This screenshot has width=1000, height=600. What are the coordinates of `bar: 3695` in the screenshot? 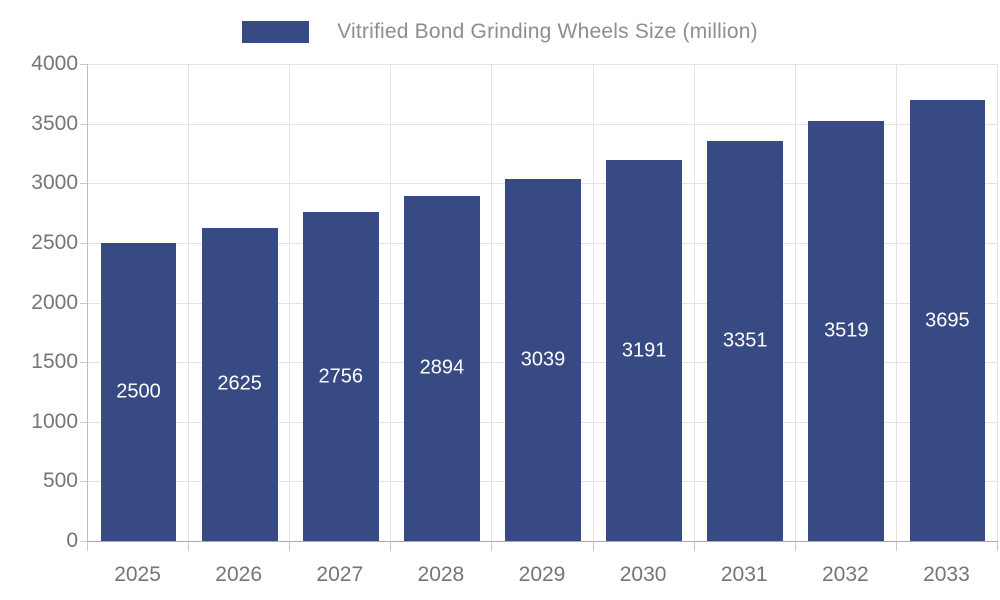 It's located at (947, 320).